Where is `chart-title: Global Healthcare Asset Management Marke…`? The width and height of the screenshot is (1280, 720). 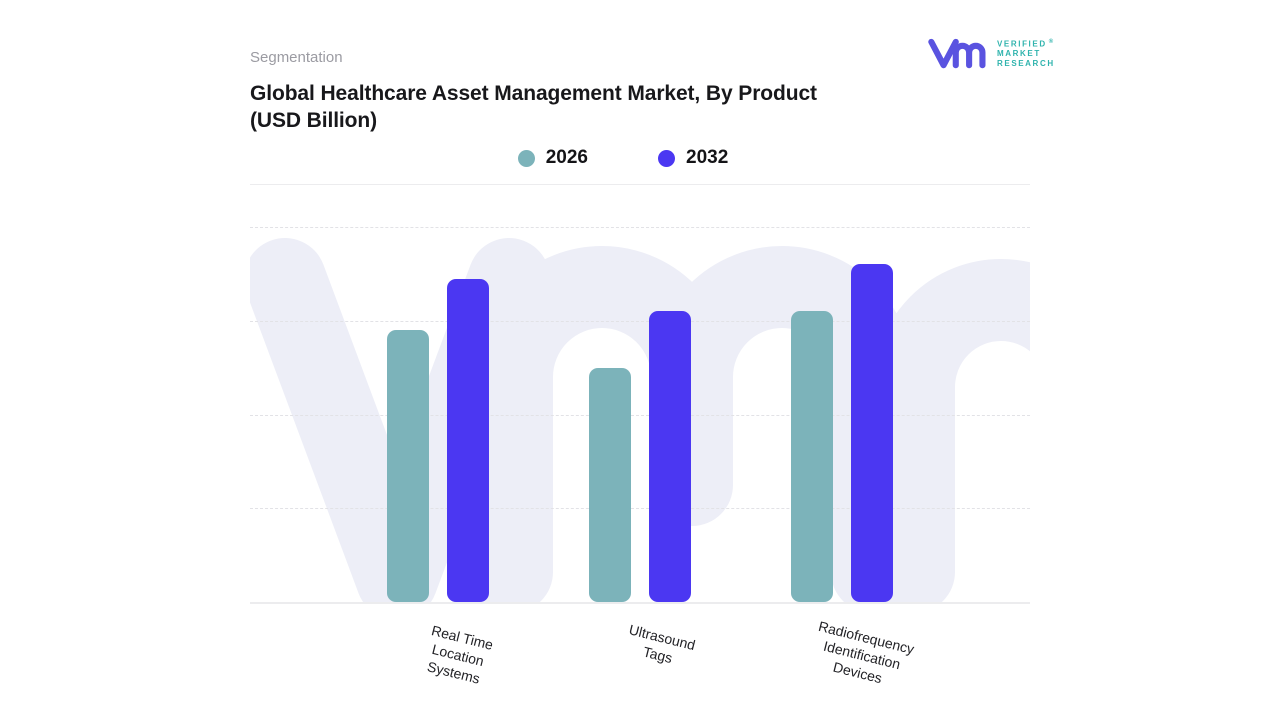
chart-title: Global Healthcare Asset Management Marke… is located at coordinates (533, 107).